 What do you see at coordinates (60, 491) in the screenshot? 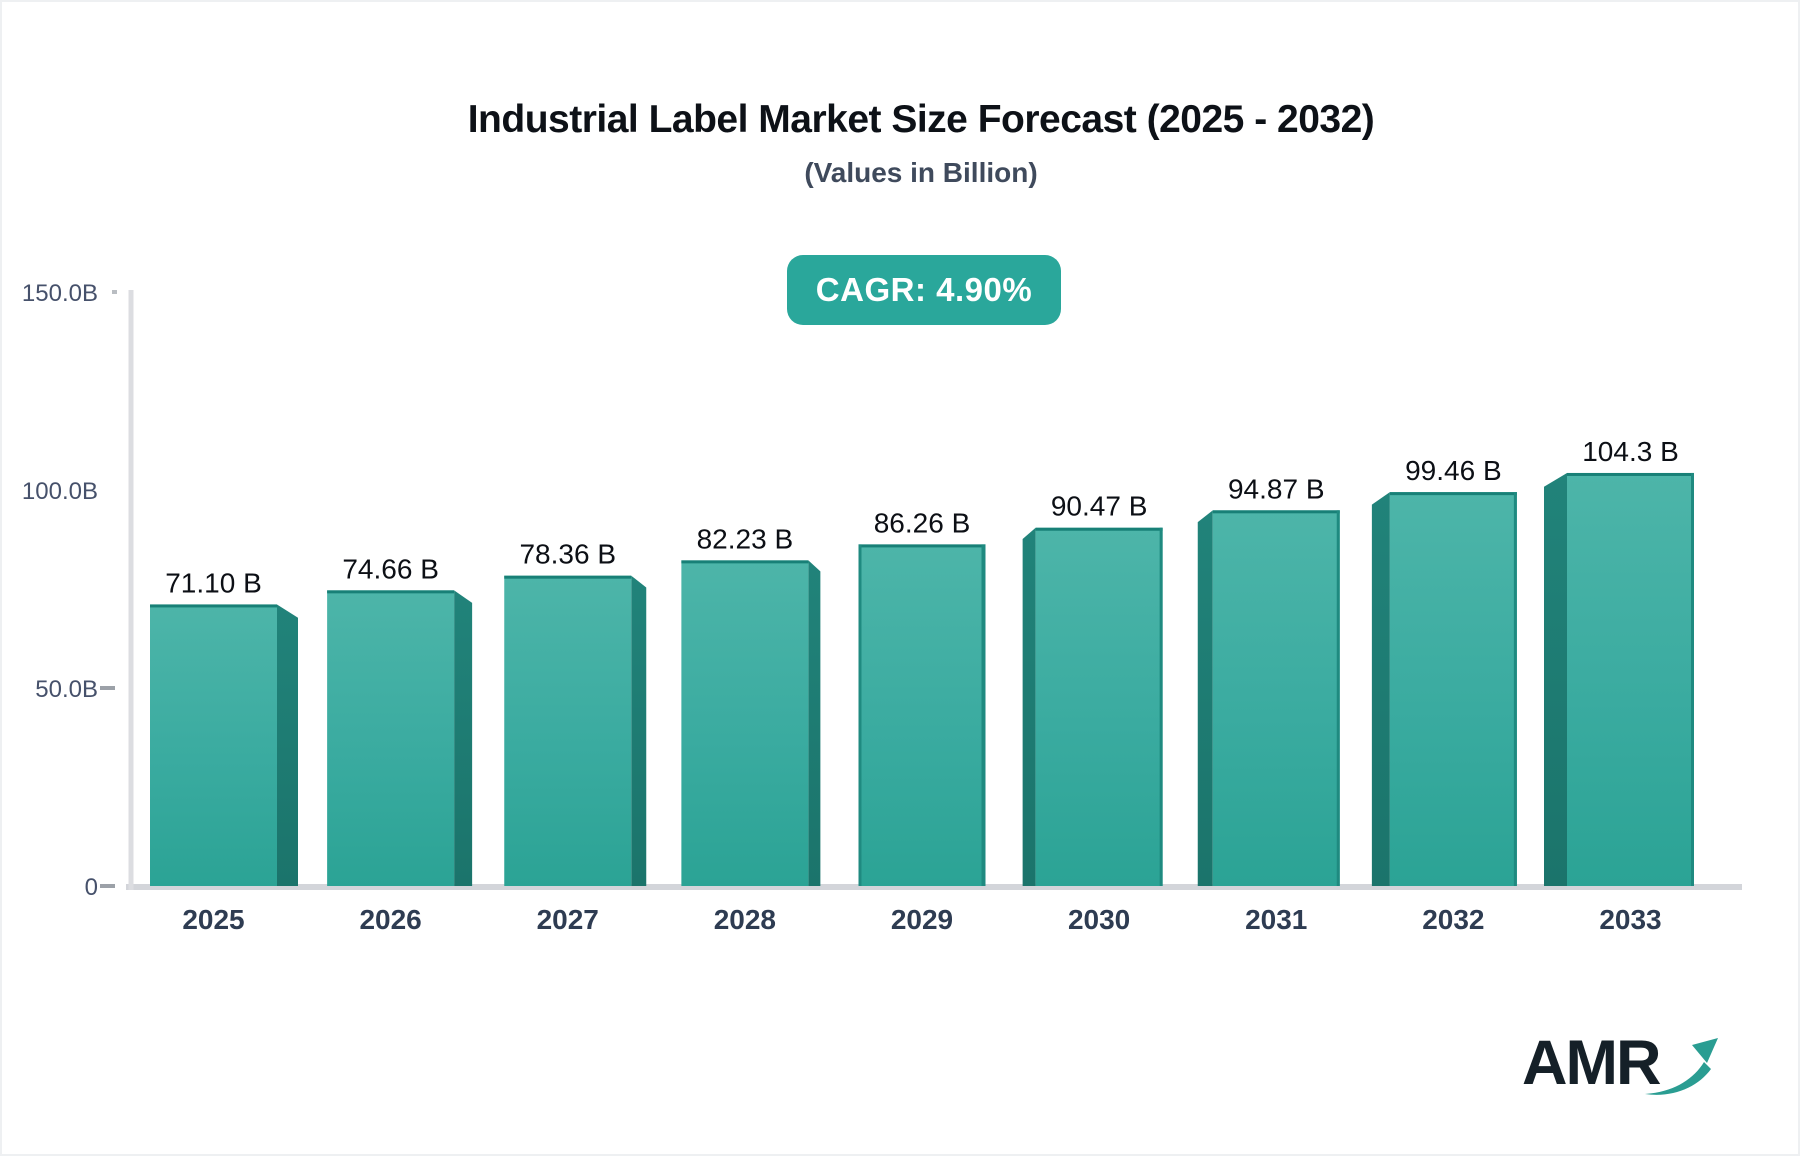
I see `y-axis-tick-label: 100.0B` at bounding box center [60, 491].